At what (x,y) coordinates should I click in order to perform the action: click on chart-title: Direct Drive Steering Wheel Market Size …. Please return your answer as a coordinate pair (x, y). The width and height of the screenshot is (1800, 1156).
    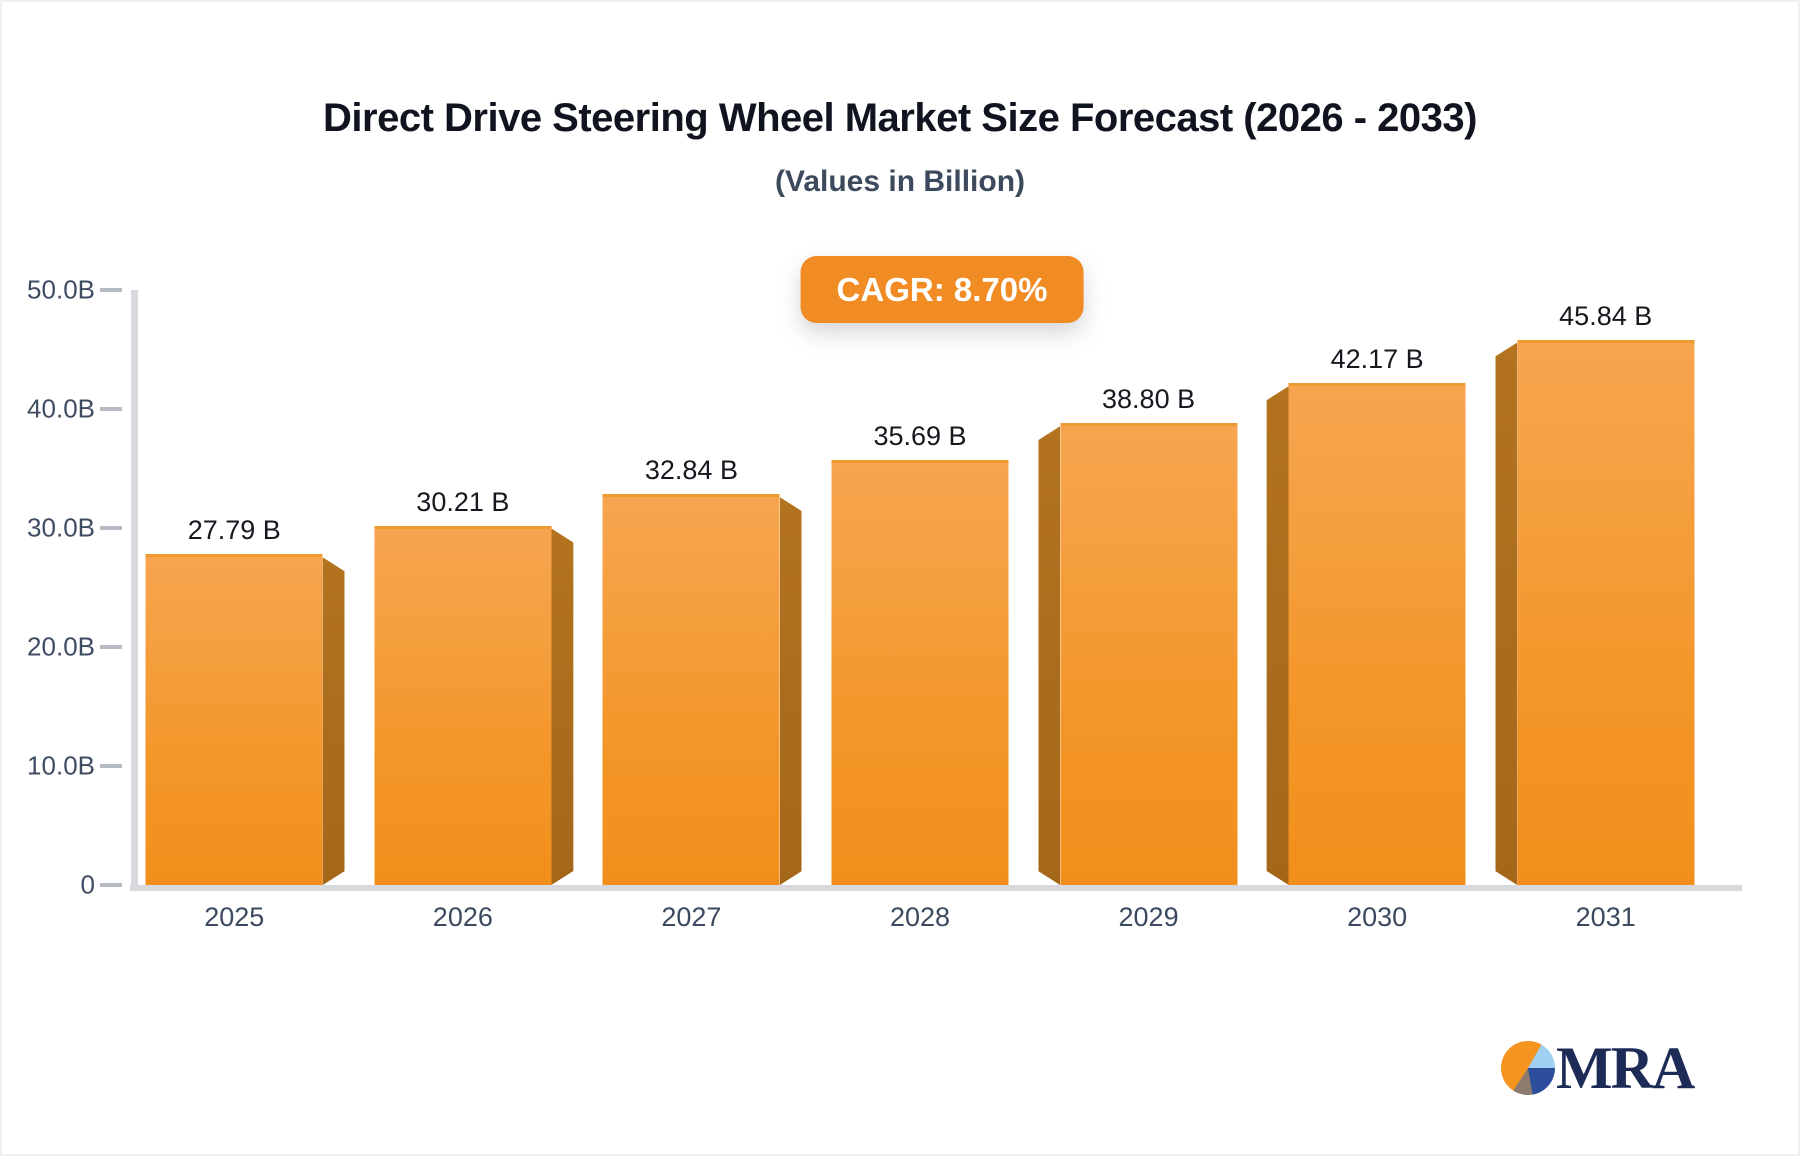
    Looking at the image, I should click on (900, 118).